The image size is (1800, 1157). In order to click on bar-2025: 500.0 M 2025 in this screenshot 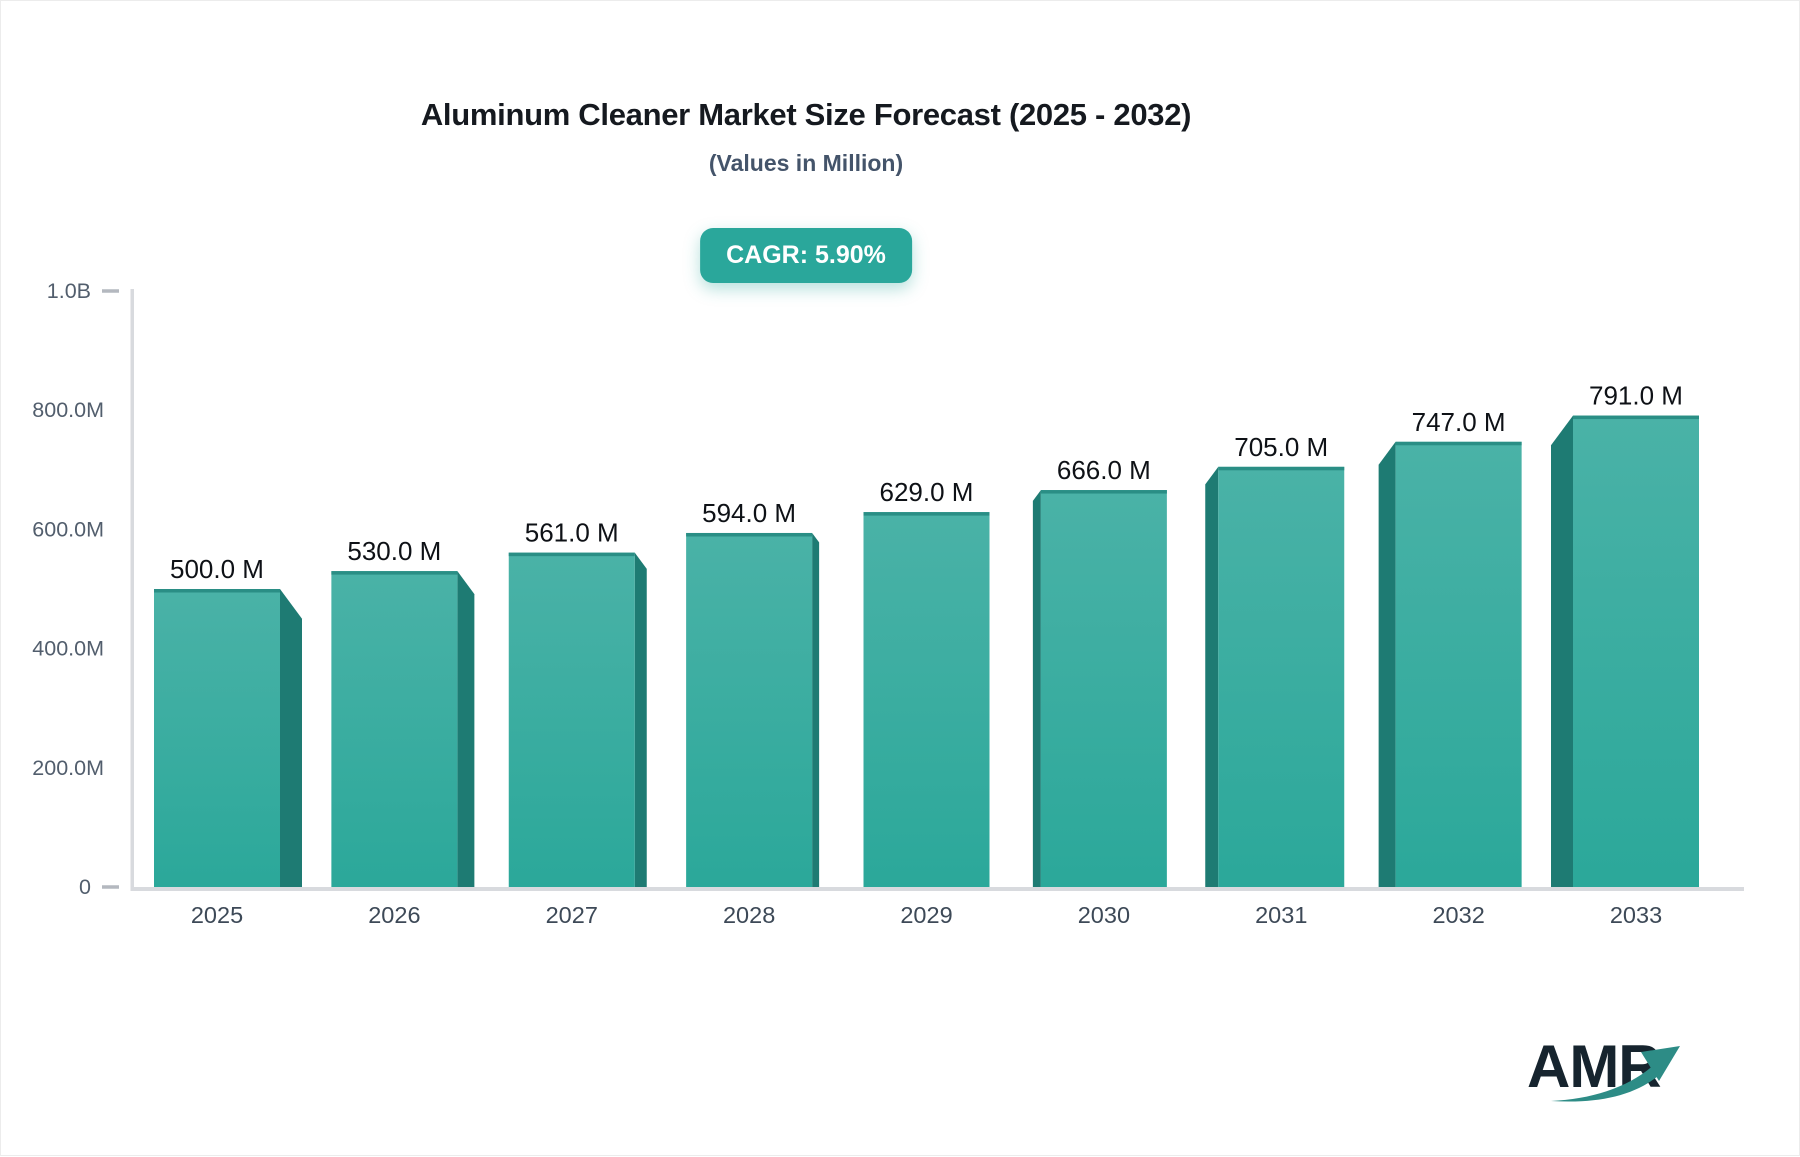, I will do `click(228, 741)`.